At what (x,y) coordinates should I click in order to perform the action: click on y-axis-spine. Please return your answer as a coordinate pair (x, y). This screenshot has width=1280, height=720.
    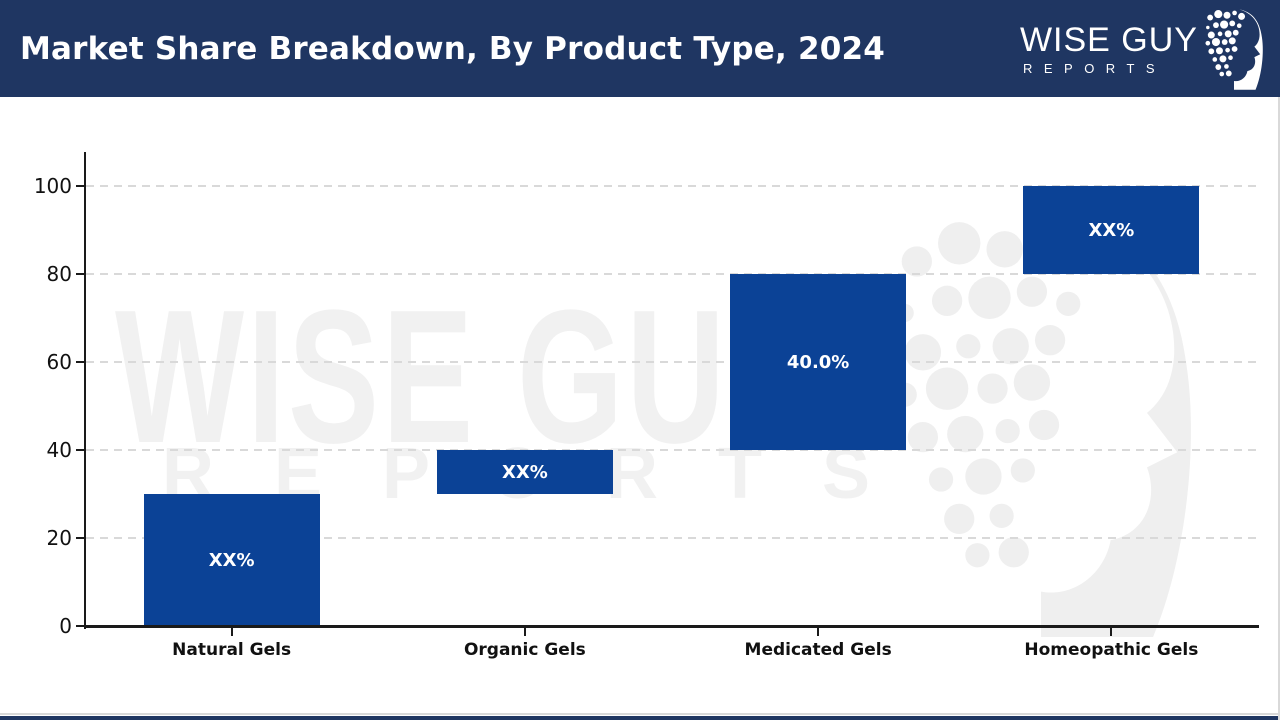
    Looking at the image, I should click on (85, 390).